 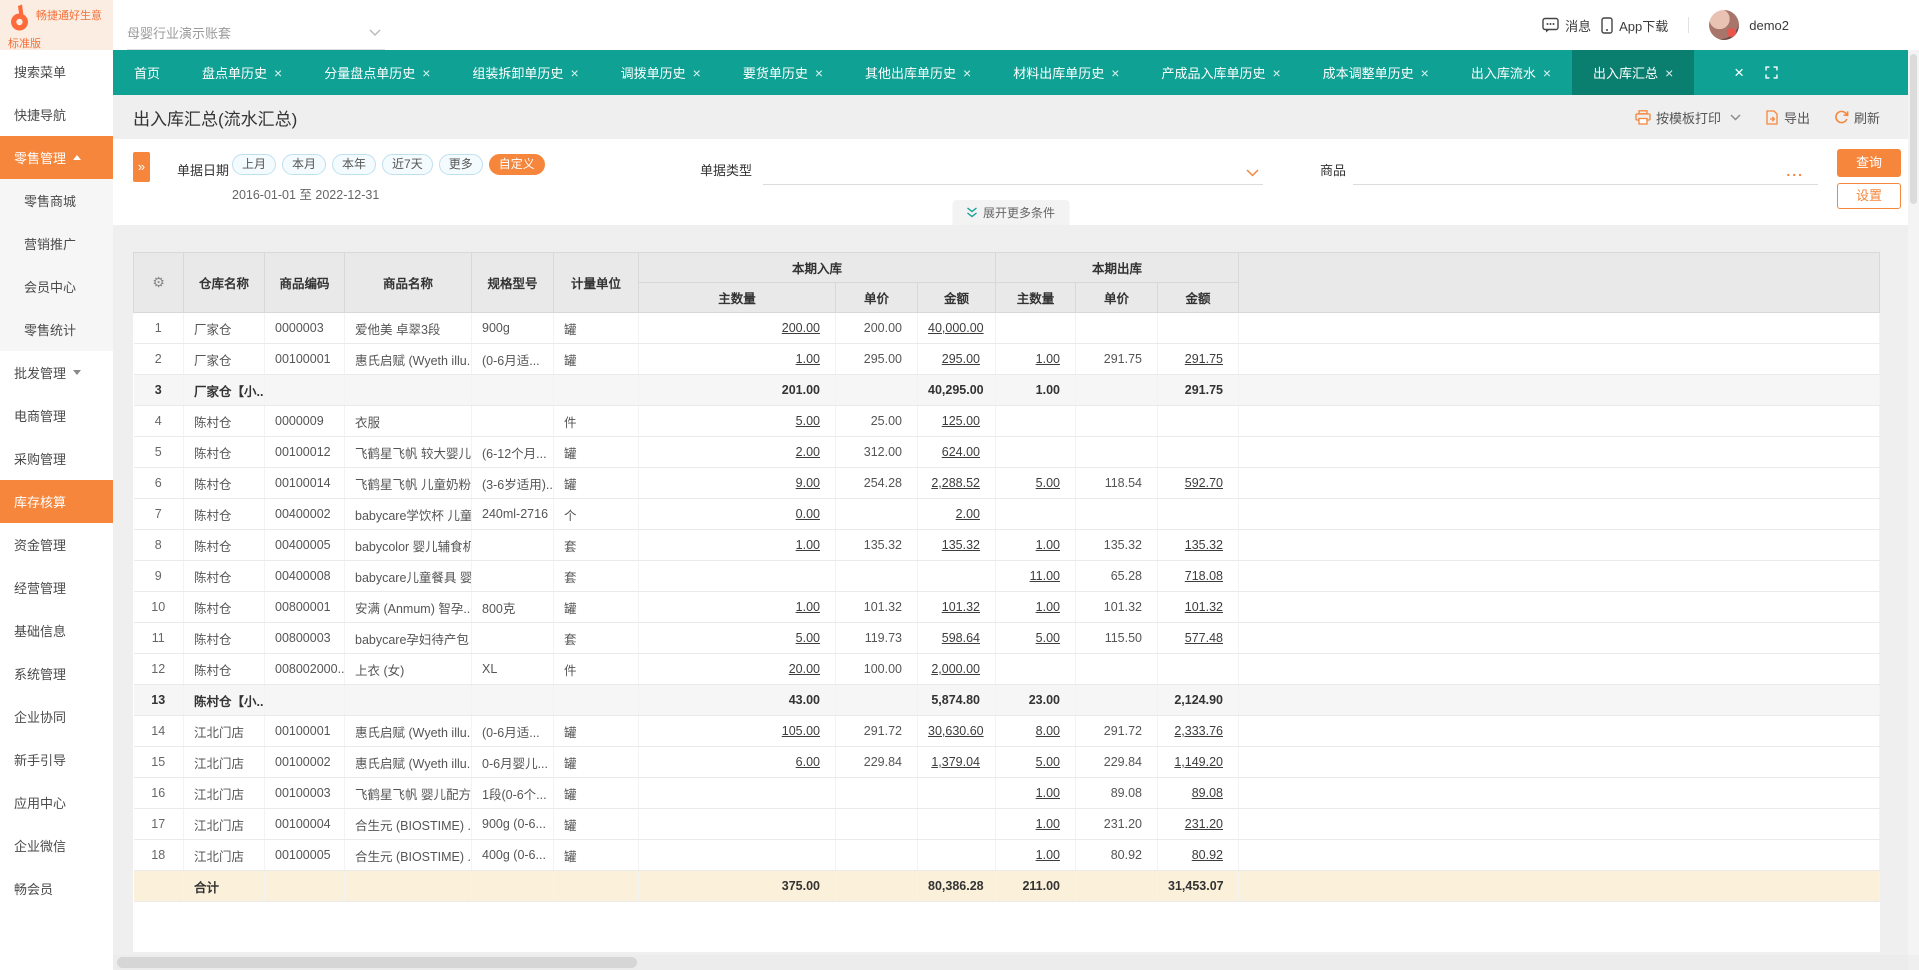 I want to click on date-range-value: 2016-01-01 至 2022-12-31, so click(x=306, y=195).